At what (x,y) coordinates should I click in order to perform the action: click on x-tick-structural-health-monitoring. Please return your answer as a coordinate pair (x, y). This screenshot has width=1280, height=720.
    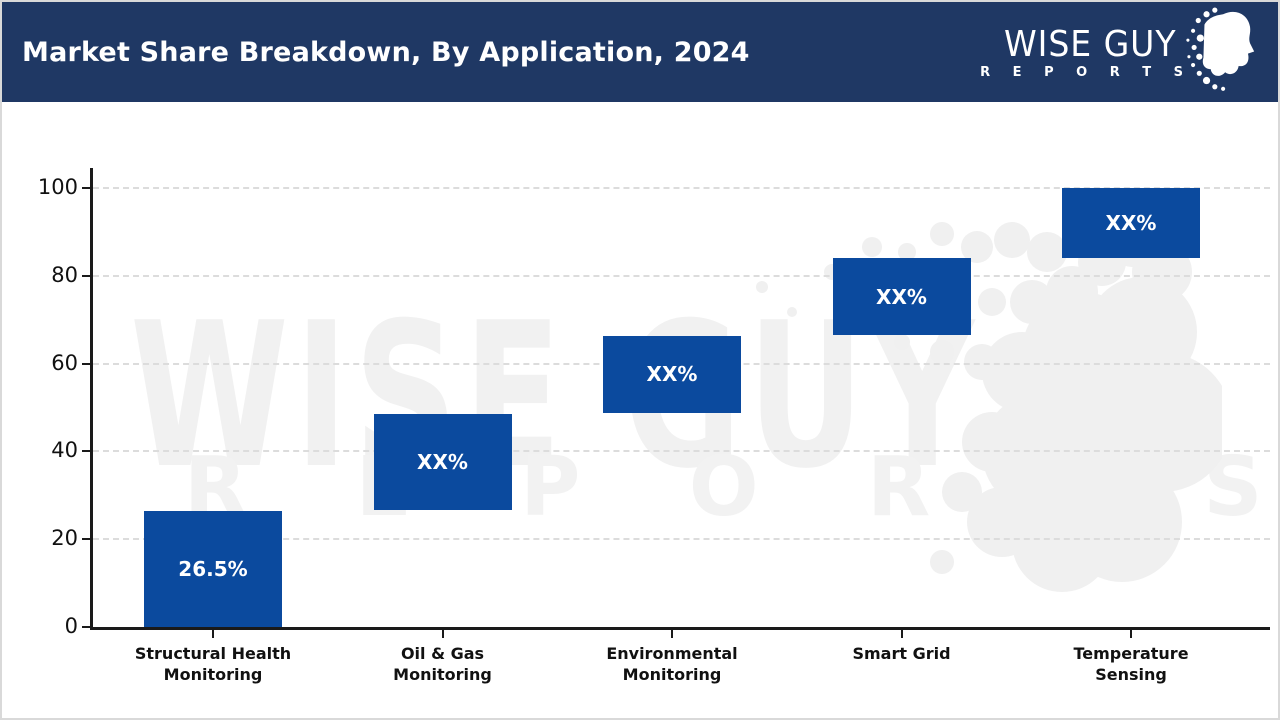
    Looking at the image, I should click on (213, 634).